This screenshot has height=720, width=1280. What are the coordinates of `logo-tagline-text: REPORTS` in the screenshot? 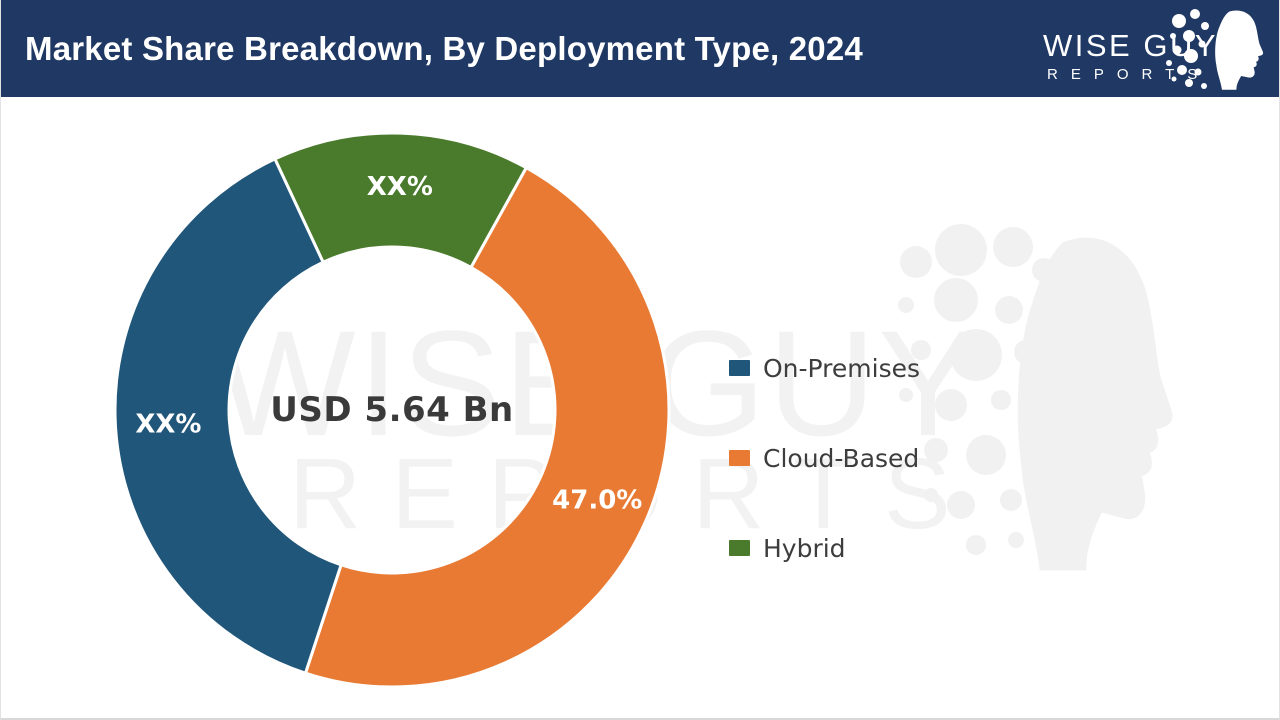 It's located at (1128, 74).